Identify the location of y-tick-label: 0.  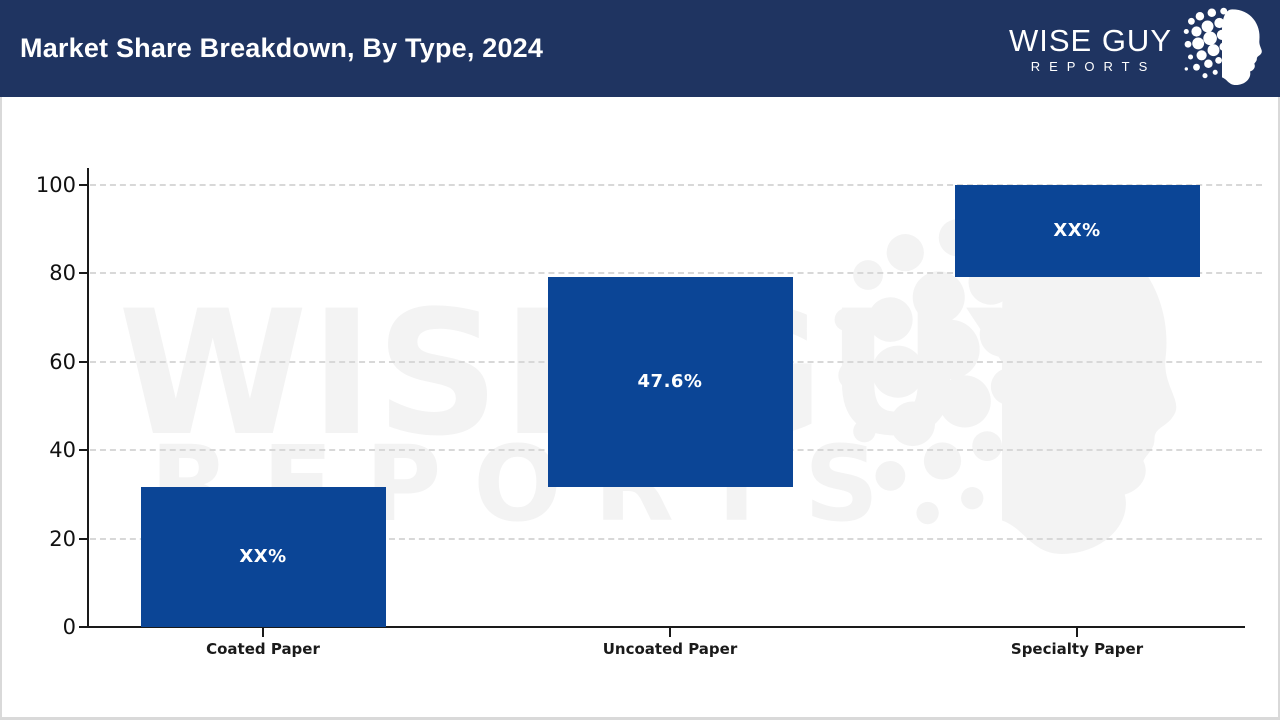
(69, 627).